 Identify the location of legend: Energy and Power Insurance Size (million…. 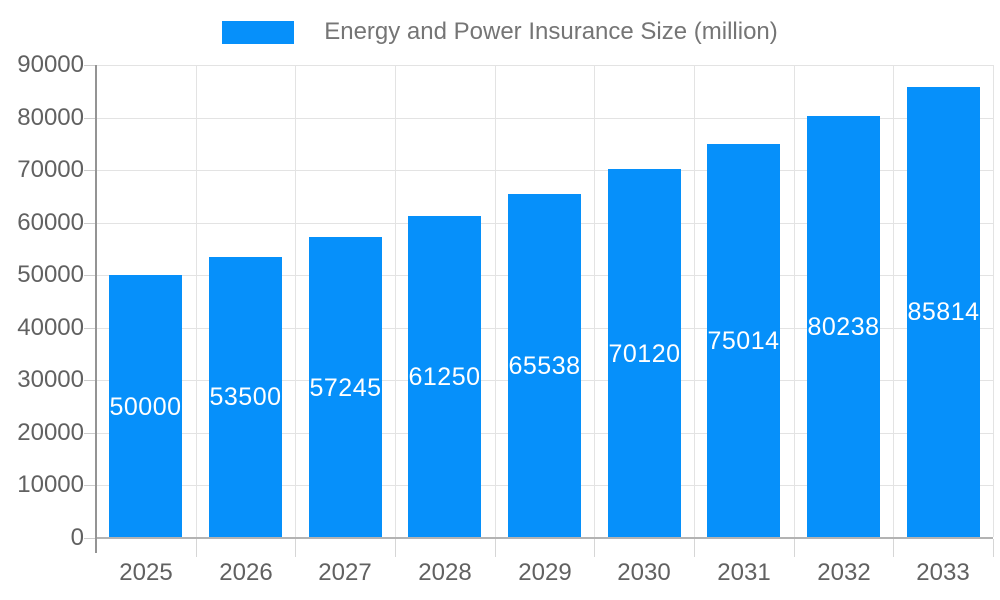
(500, 32).